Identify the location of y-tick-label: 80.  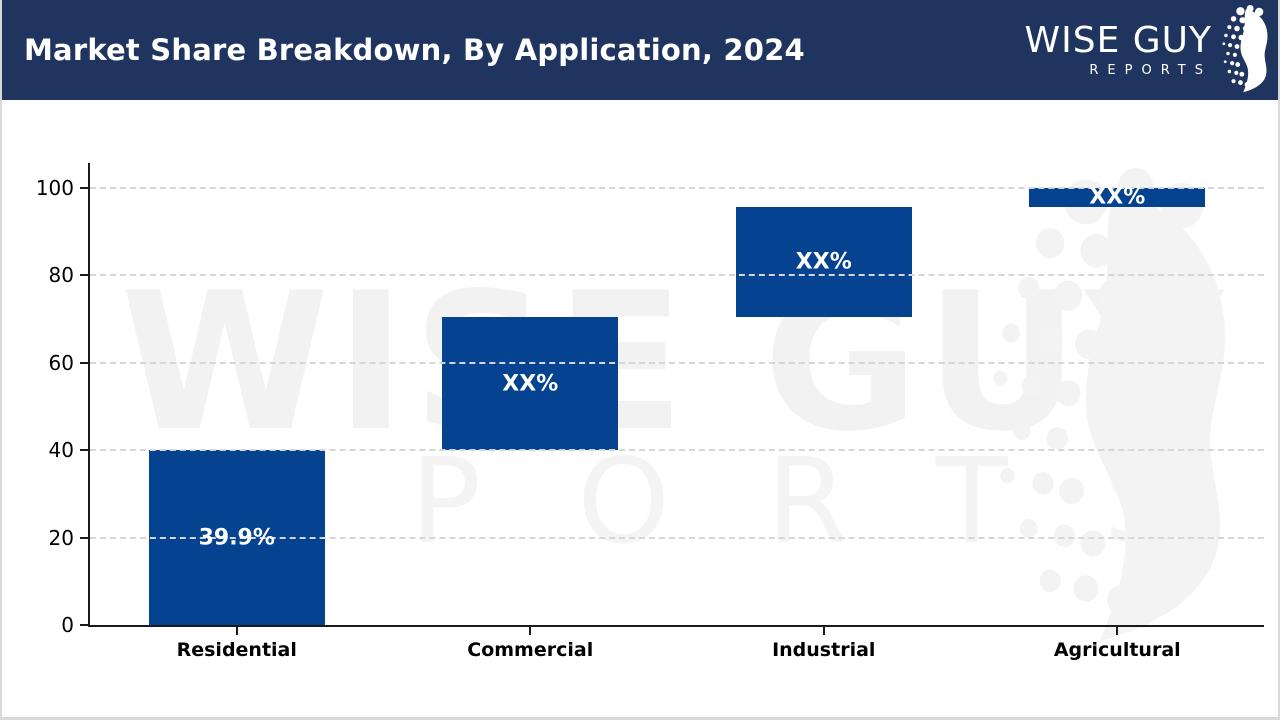
(61, 275).